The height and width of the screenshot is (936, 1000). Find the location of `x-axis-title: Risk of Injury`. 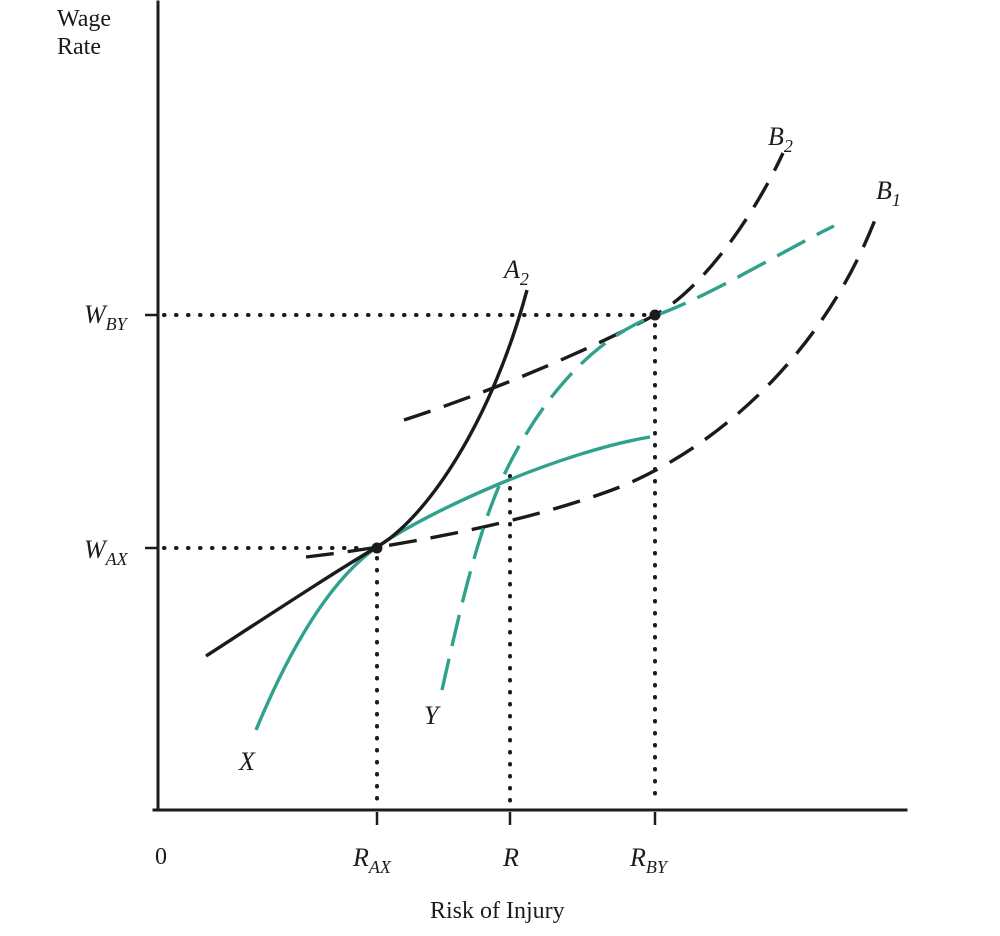

x-axis-title: Risk of Injury is located at coordinates (497, 911).